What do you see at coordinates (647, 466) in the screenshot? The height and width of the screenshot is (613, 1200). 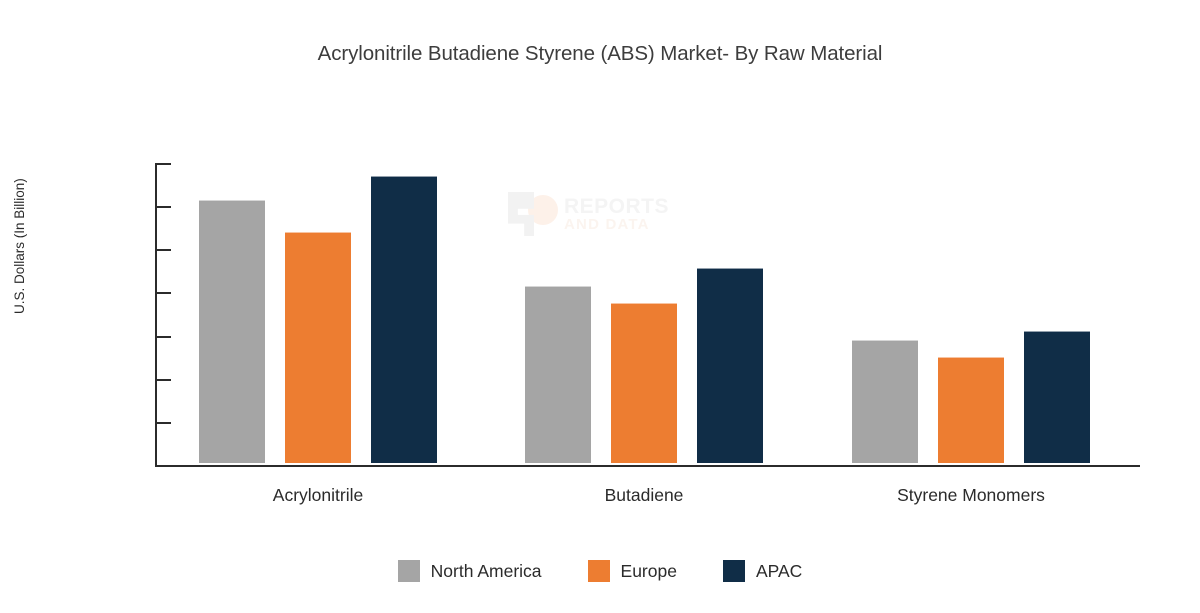 I see `x-axis-line` at bounding box center [647, 466].